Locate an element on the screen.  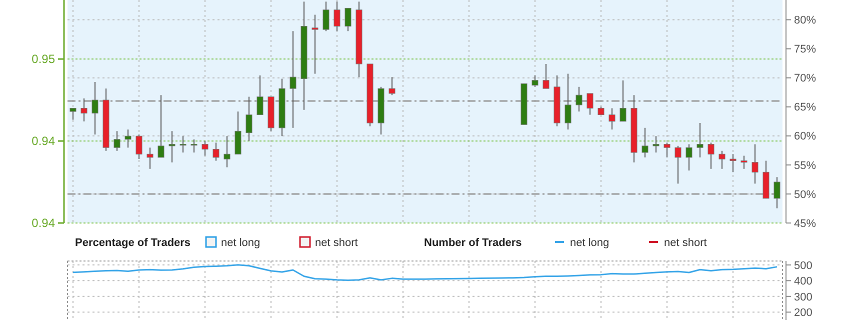
y2-tick-label: 65% is located at coordinates (805, 108).